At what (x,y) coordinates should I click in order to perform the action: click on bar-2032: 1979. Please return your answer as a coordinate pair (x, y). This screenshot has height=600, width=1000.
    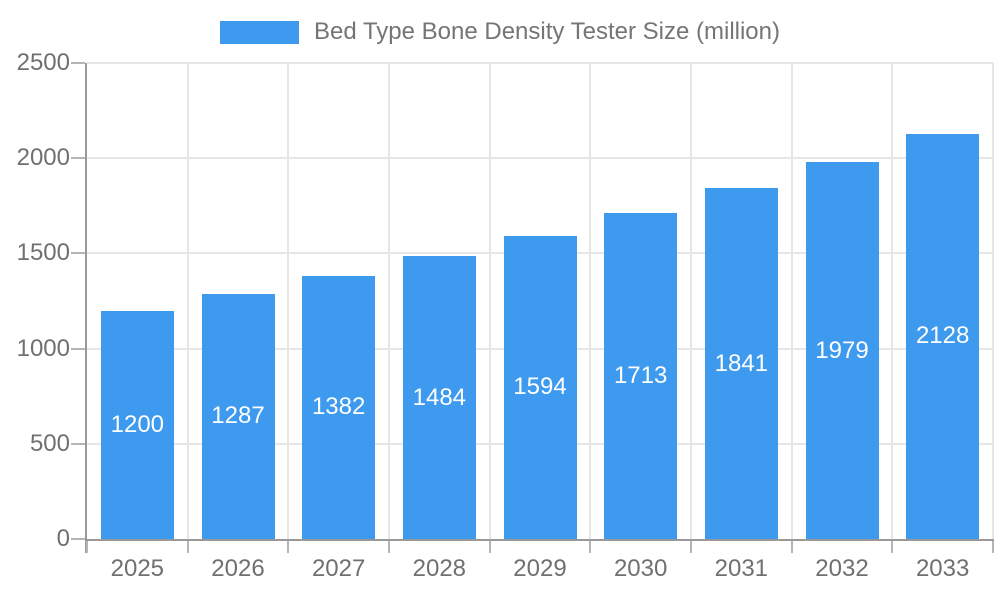
    Looking at the image, I should click on (842, 350).